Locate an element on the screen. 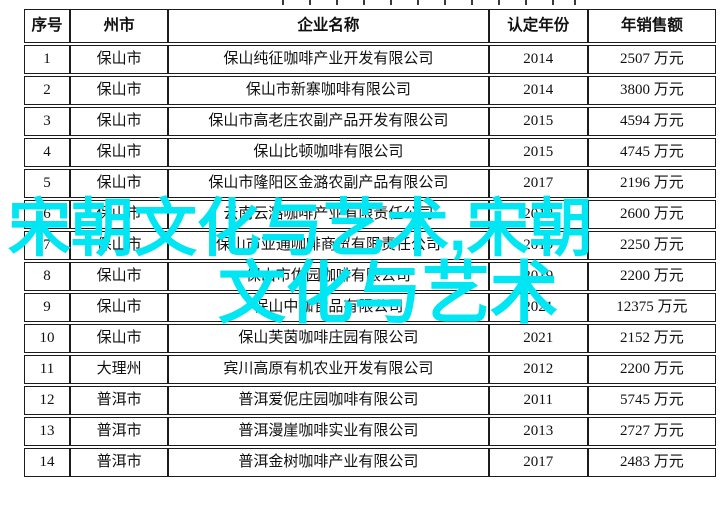 The height and width of the screenshot is (506, 726). column-header-index: 序号 is located at coordinates (47, 26).